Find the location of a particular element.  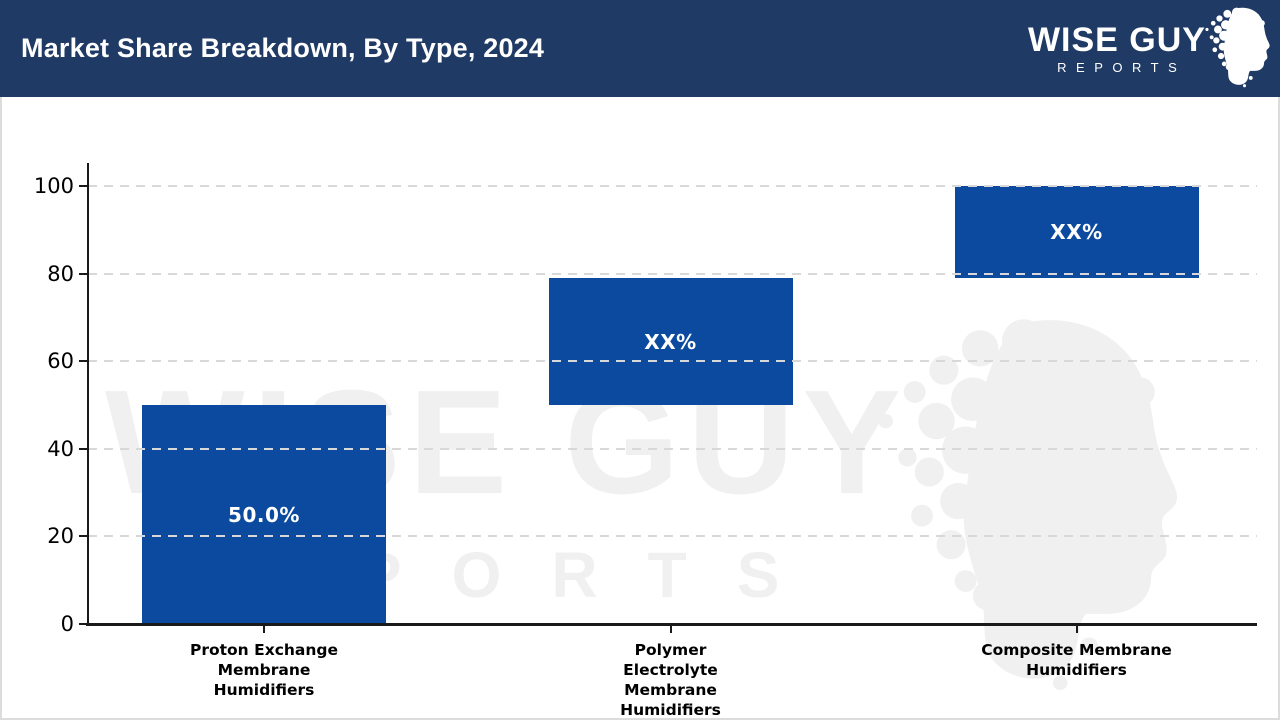

watermark-head-icon is located at coordinates (1028, 505).